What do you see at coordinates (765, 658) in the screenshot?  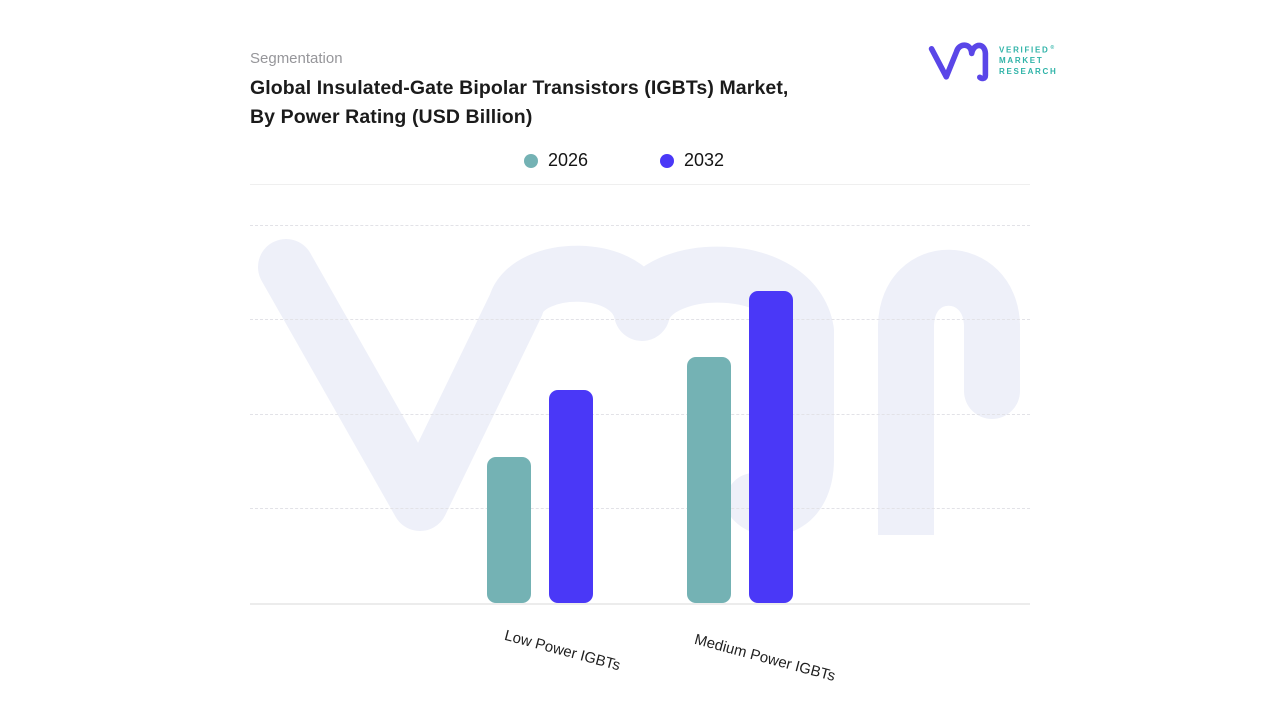 I see `x-axis-label-medium-power-igbts: Medium Power IGBTs` at bounding box center [765, 658].